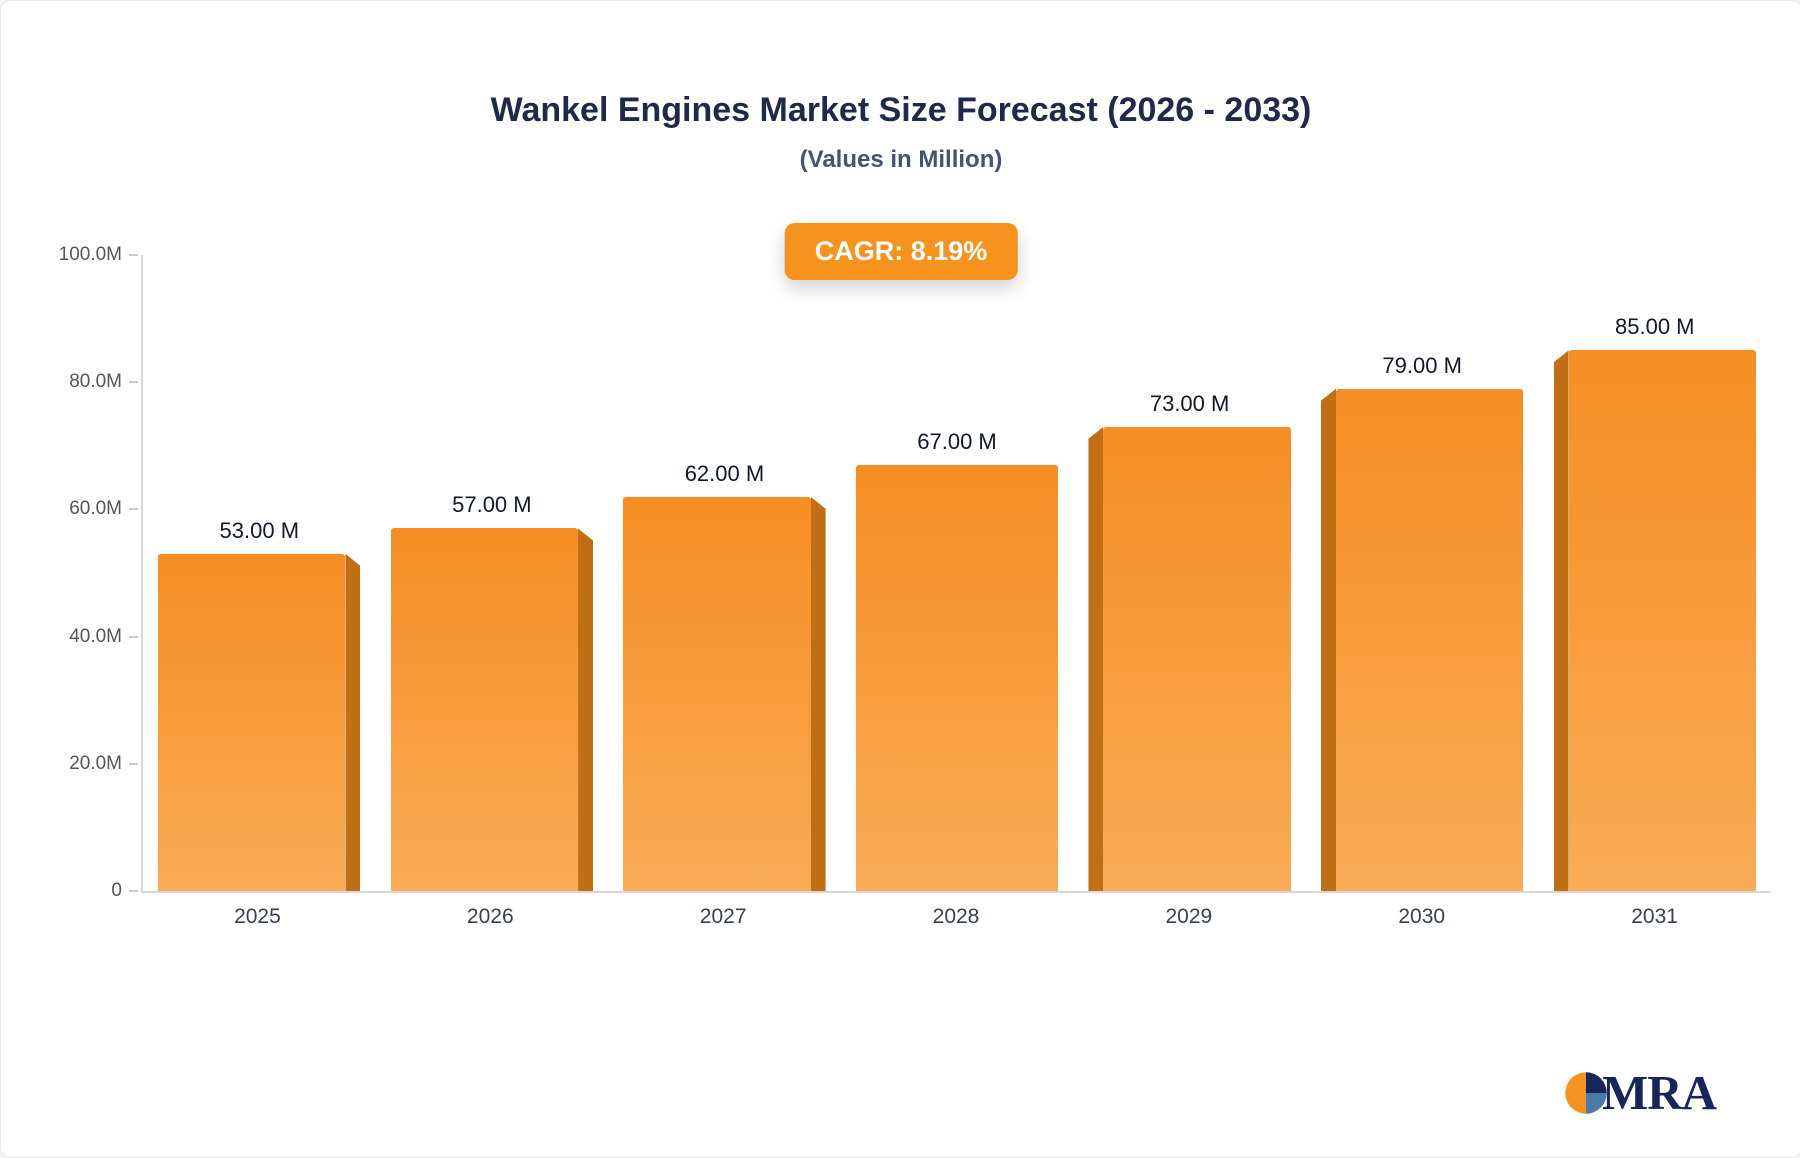 The height and width of the screenshot is (1158, 1800). I want to click on bar-2026: 57.00 M, so click(492, 691).